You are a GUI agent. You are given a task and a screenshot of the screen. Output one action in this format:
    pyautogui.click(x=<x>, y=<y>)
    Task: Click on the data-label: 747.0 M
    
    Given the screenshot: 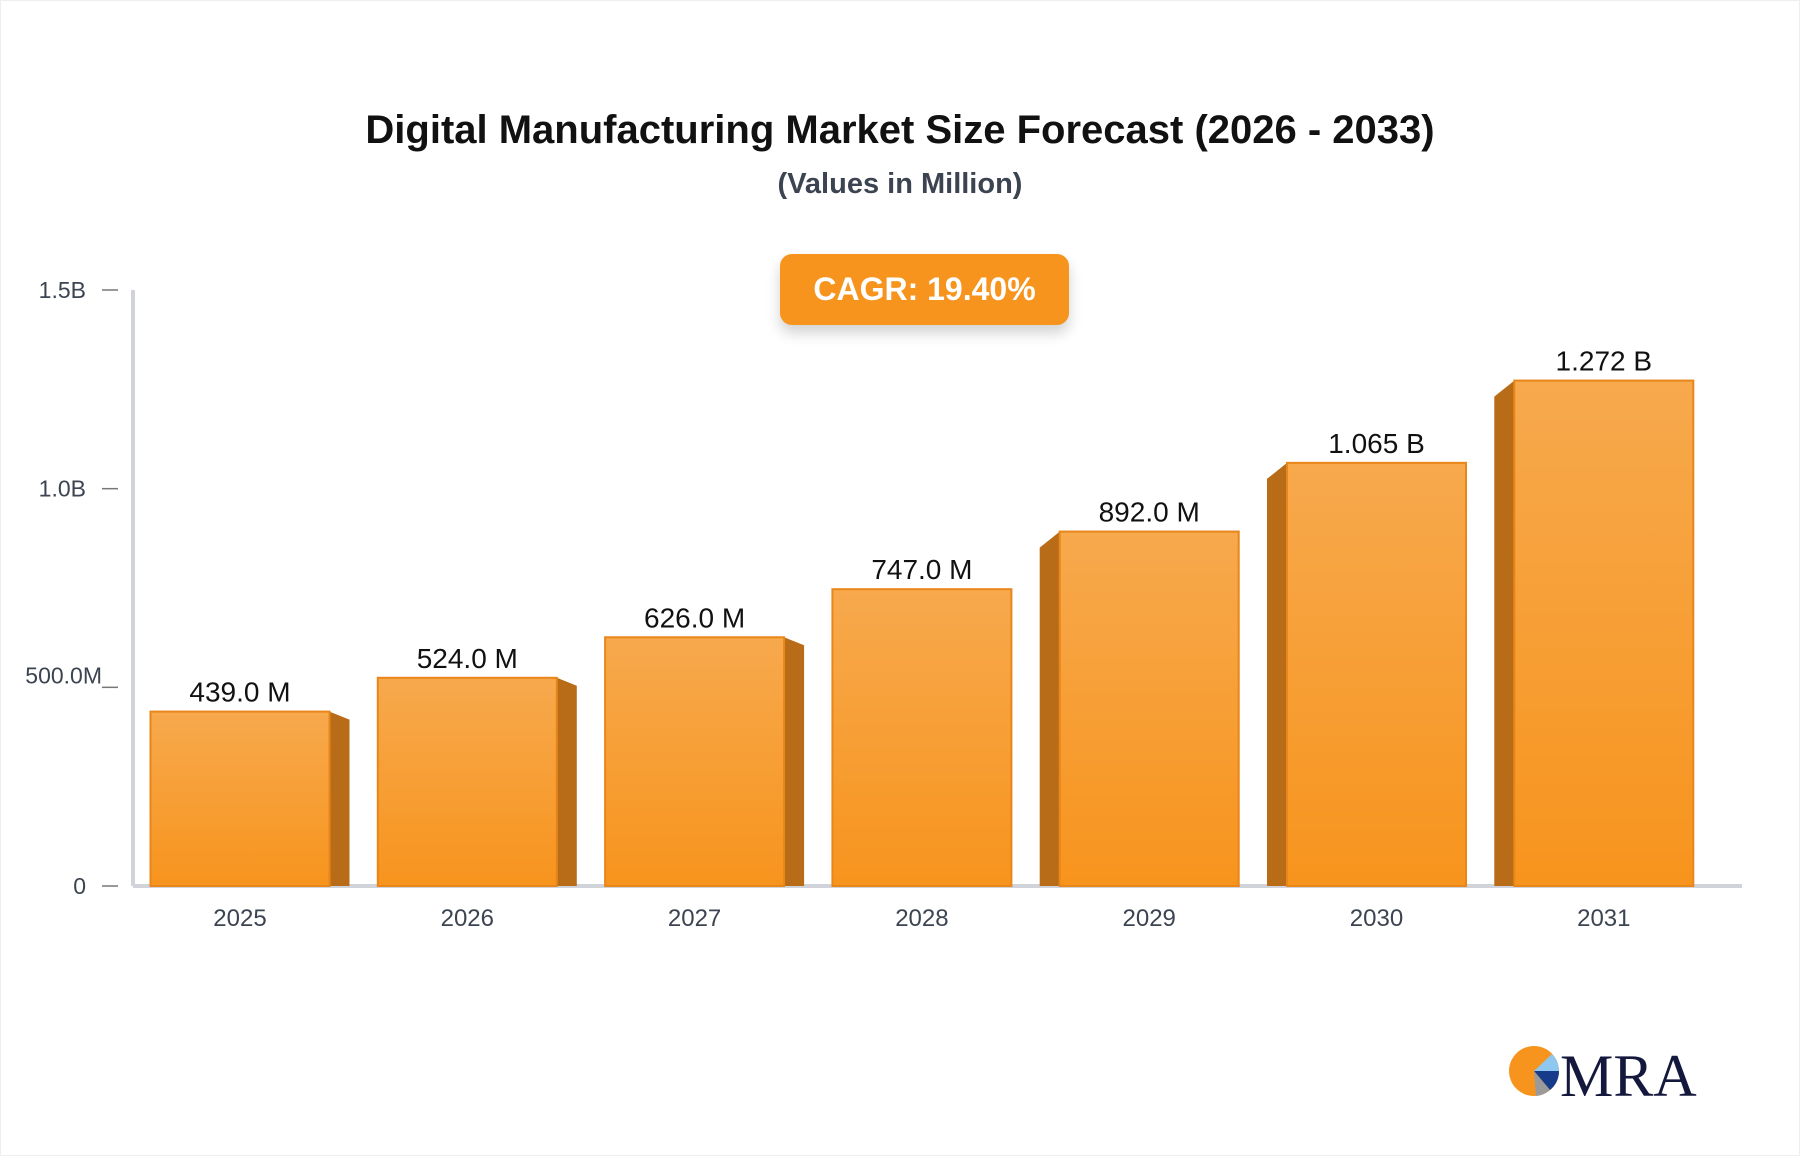 What is the action you would take?
    pyautogui.click(x=921, y=569)
    